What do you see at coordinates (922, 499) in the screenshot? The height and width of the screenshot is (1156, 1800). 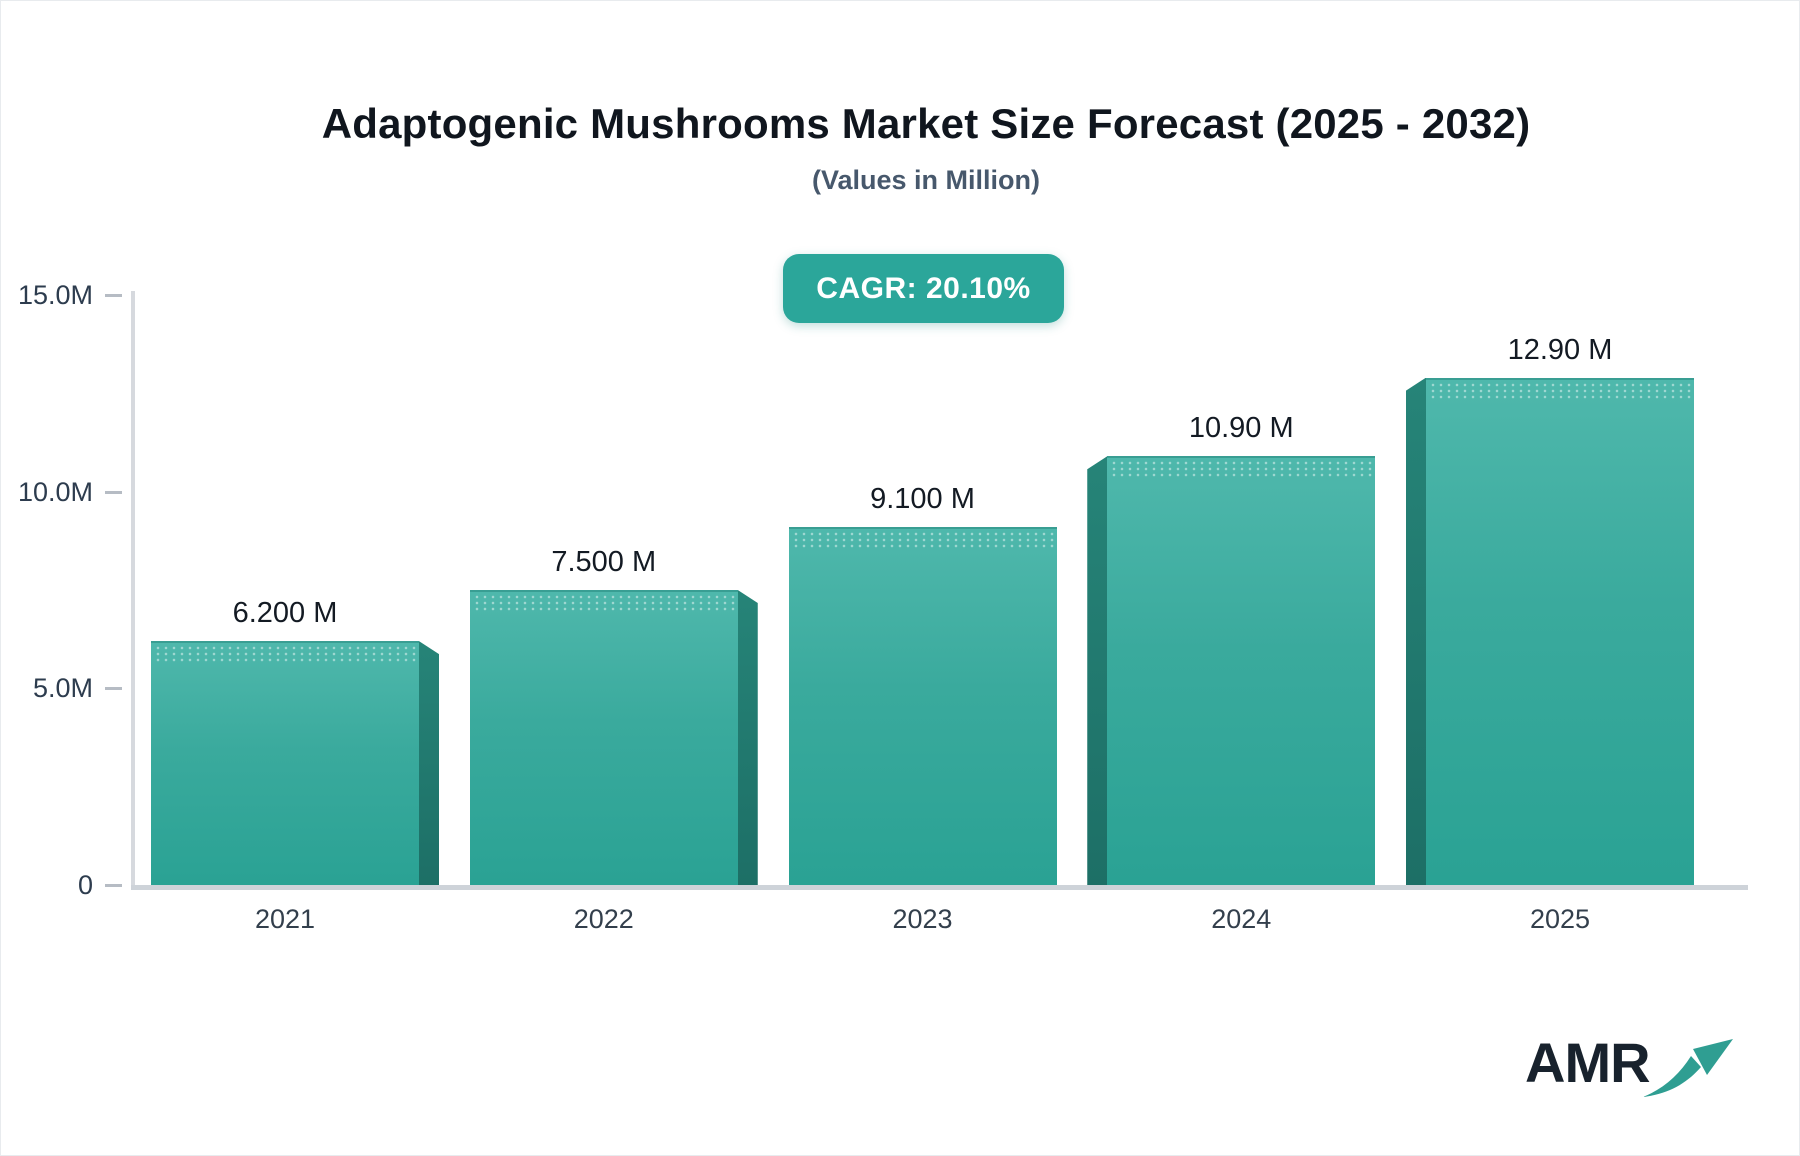 I see `bar-value-label: 9.100 M` at bounding box center [922, 499].